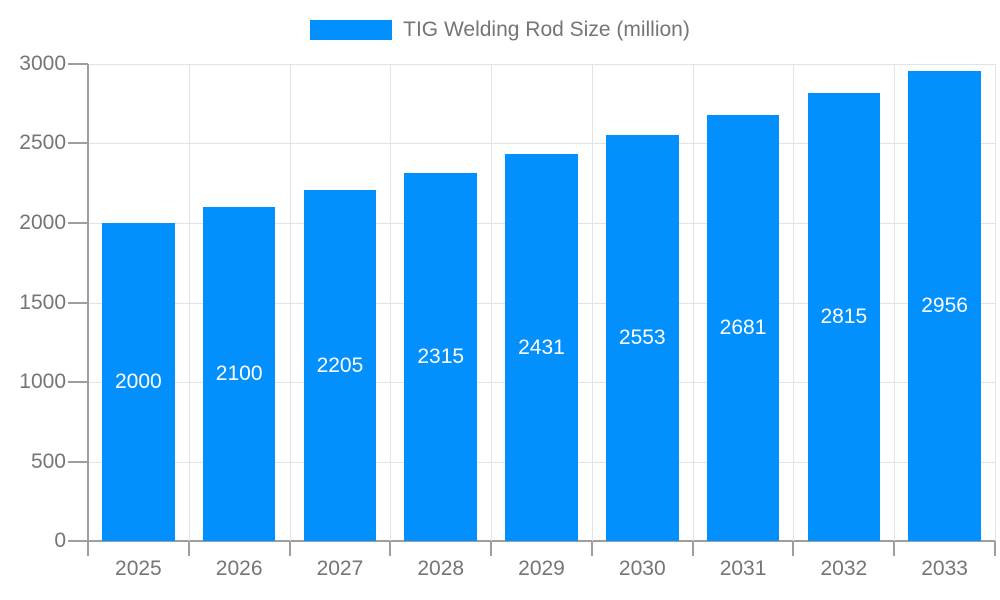 This screenshot has width=1000, height=600. Describe the element at coordinates (944, 568) in the screenshot. I see `x-tick-label: 2033` at that location.